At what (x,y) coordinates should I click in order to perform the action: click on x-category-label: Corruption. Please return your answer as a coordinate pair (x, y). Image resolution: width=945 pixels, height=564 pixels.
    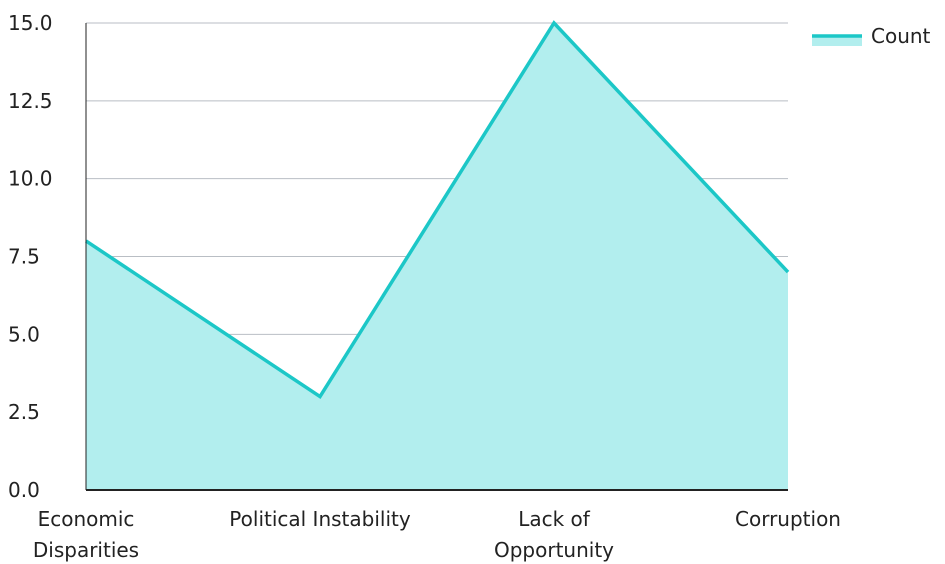
    Looking at the image, I should click on (788, 519).